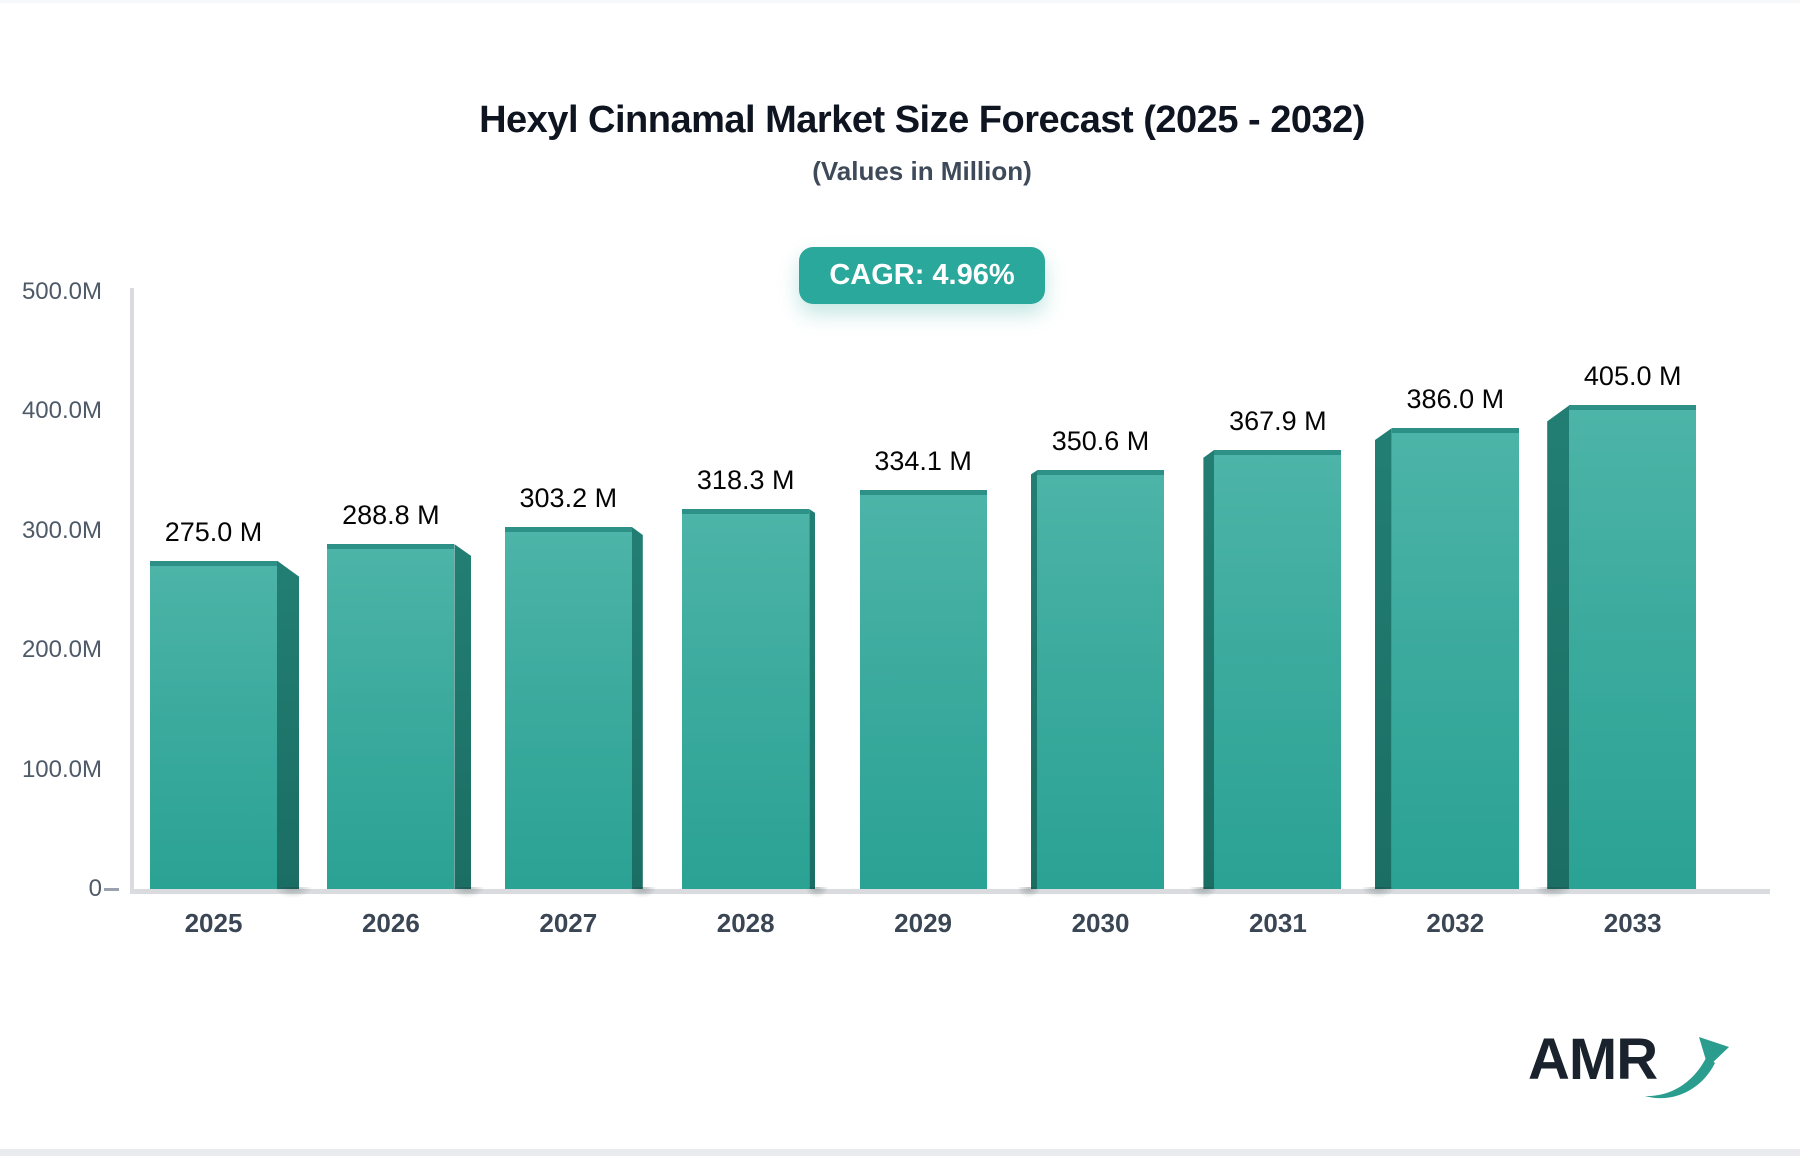 The image size is (1800, 1156). I want to click on y-axis-tick-label: 500.0M, so click(61, 291).